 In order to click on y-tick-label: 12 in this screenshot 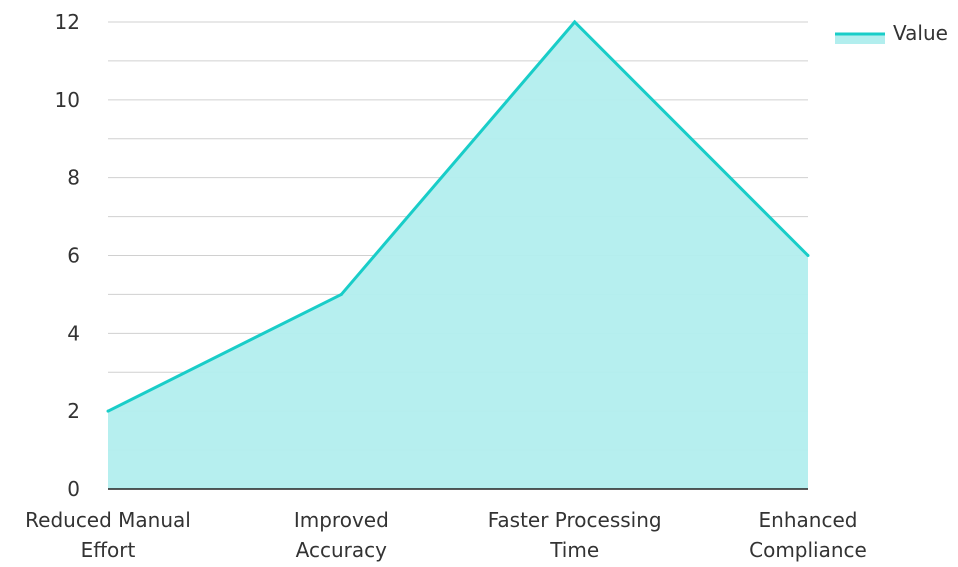, I will do `click(67, 22)`.